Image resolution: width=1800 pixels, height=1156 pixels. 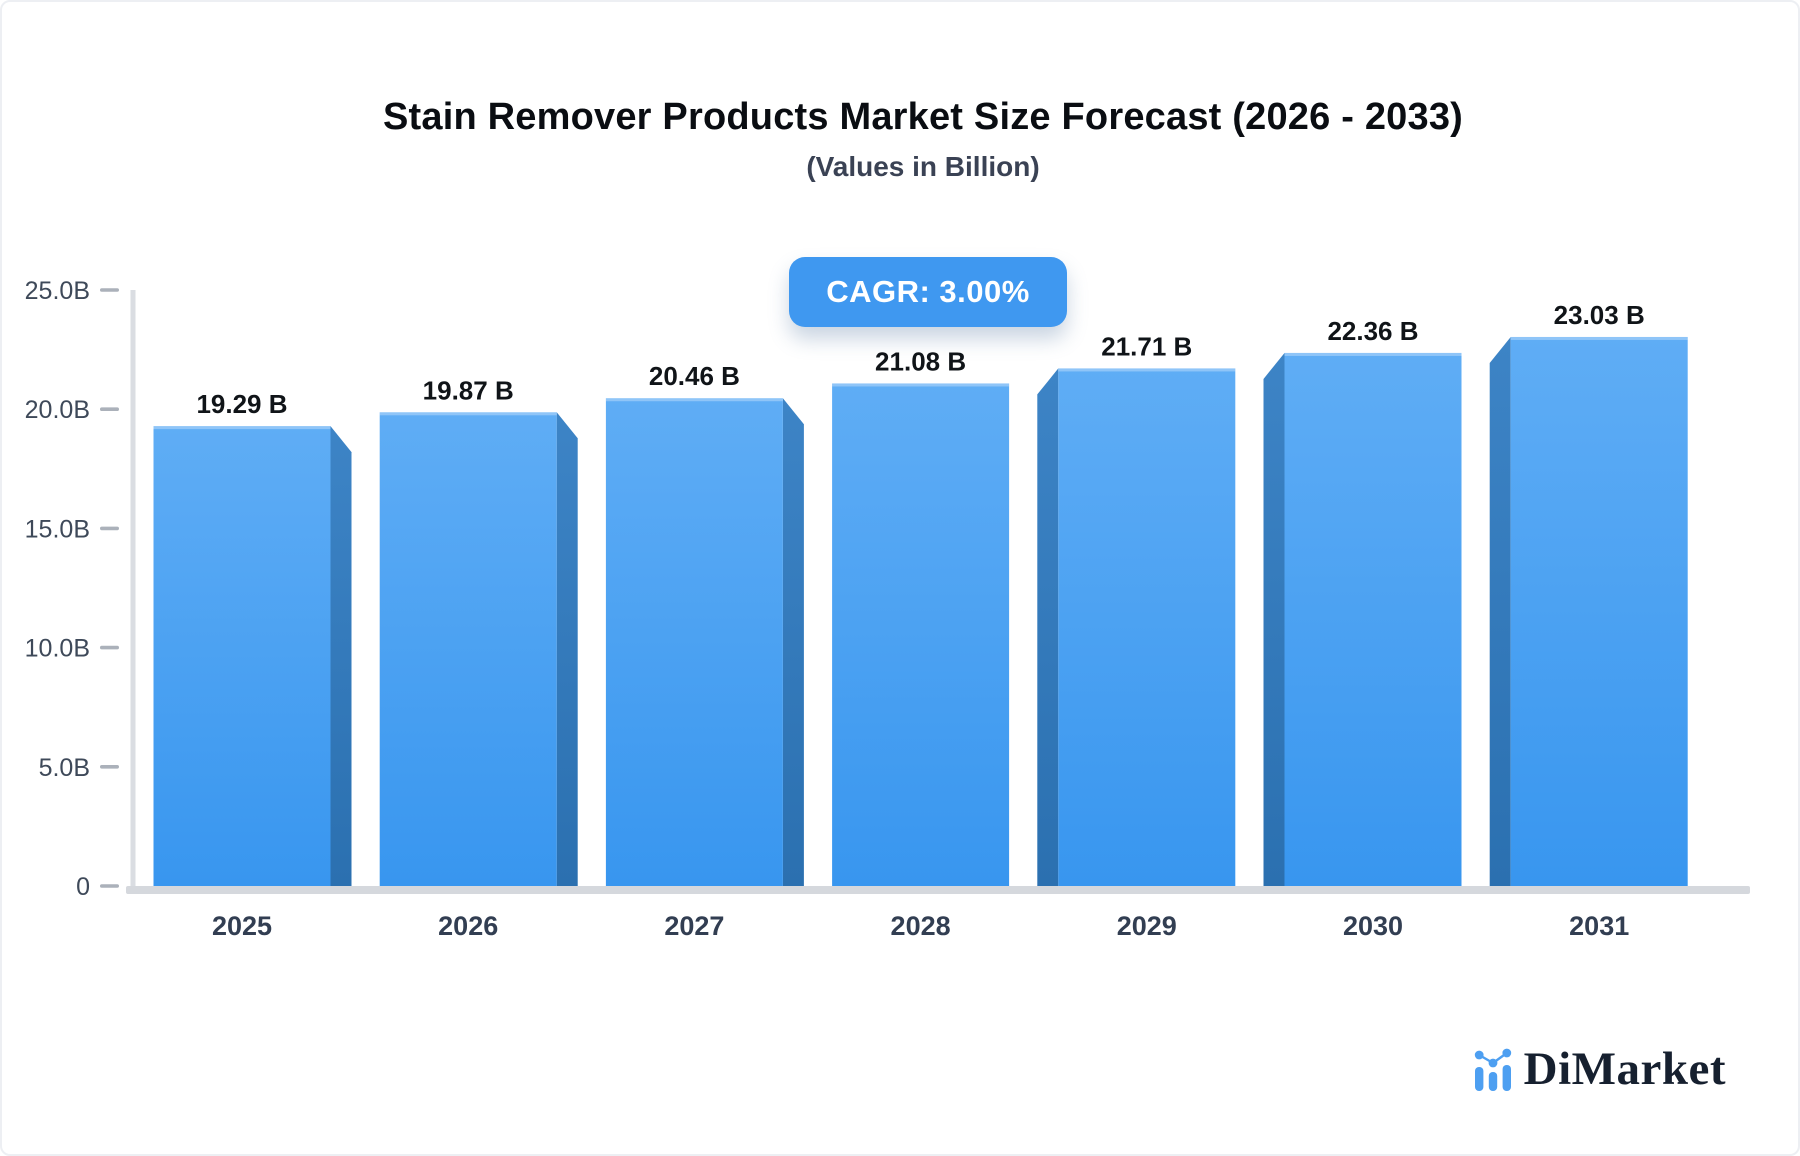 What do you see at coordinates (57, 291) in the screenshot?
I see `y-axis-label: 25.0B` at bounding box center [57, 291].